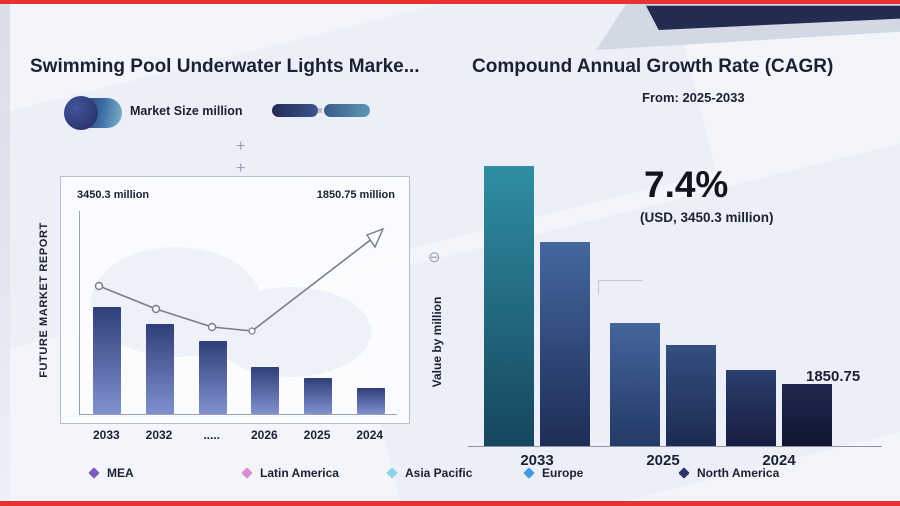 The width and height of the screenshot is (900, 506). I want to click on left-chart-x-label: 2024, so click(370, 435).